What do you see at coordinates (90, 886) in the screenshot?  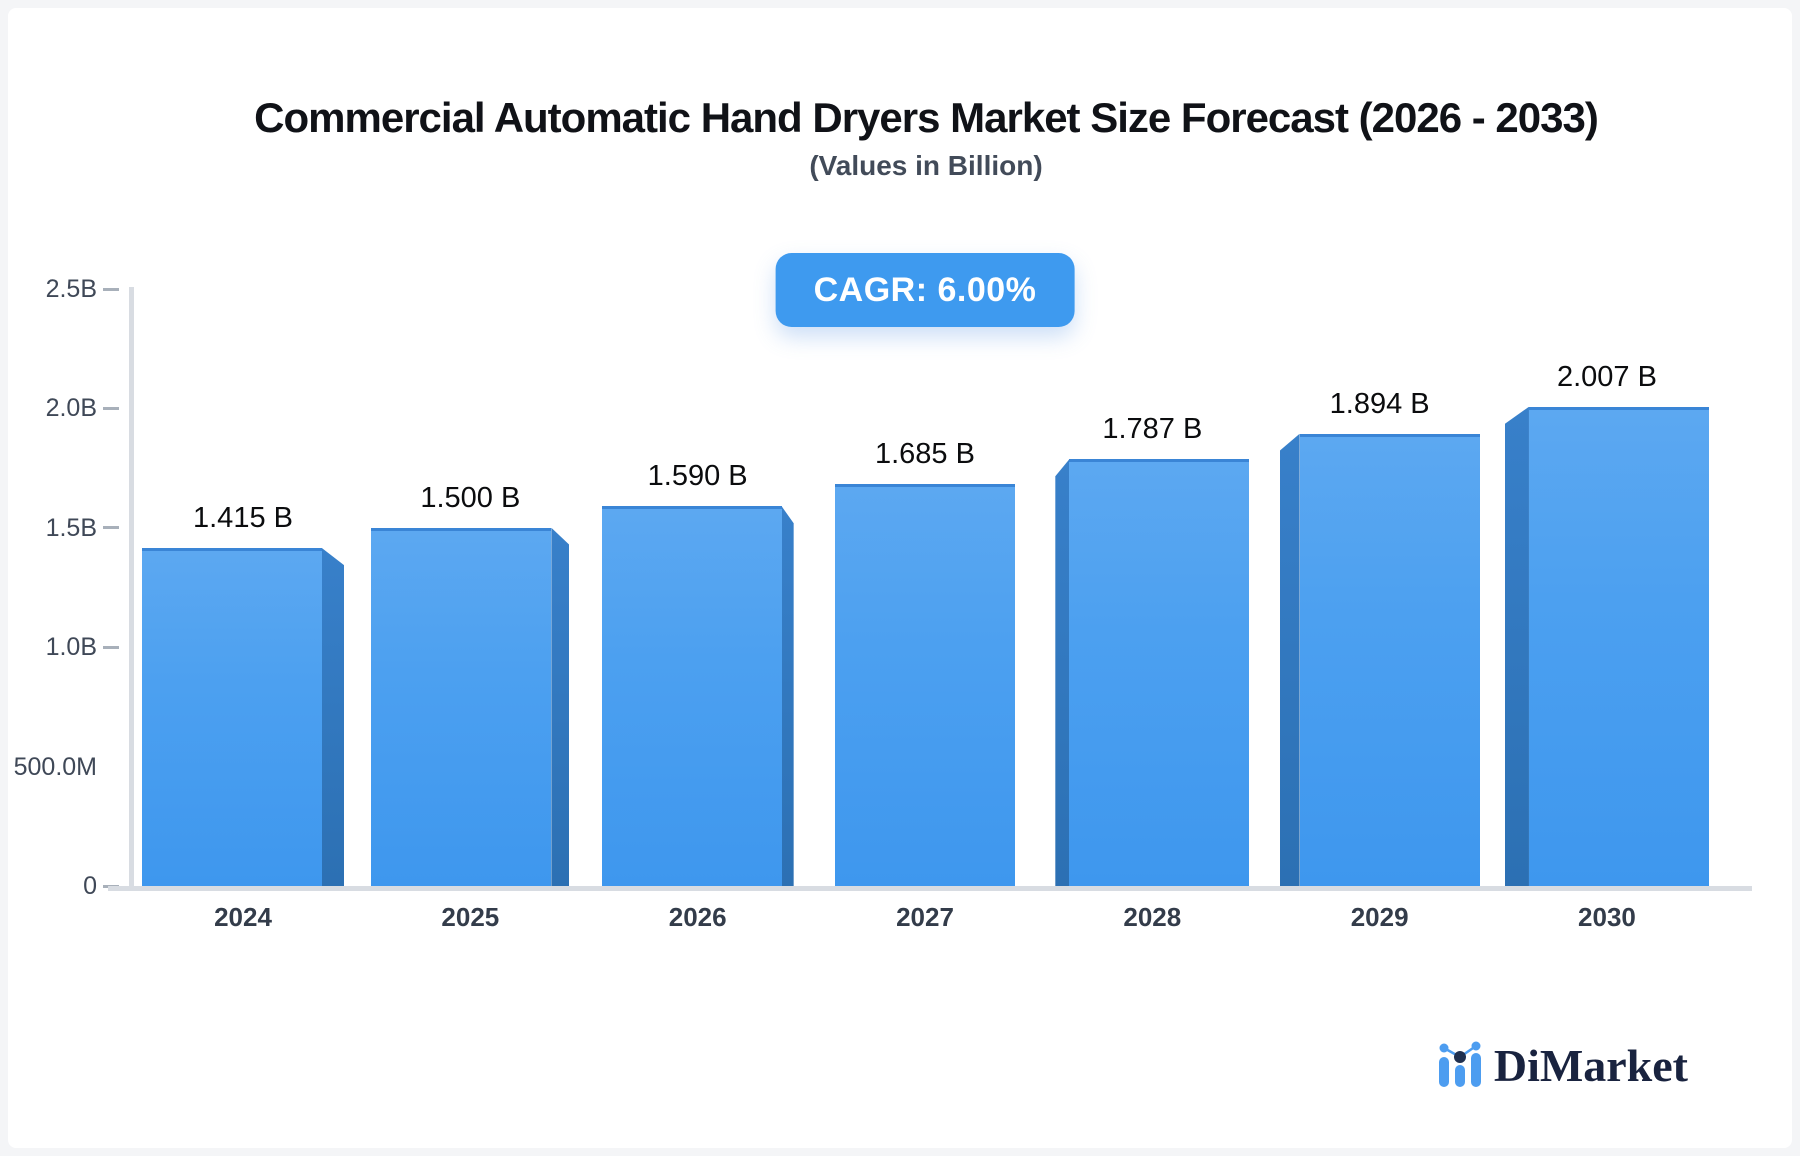 I see `y-axis-label: 0` at bounding box center [90, 886].